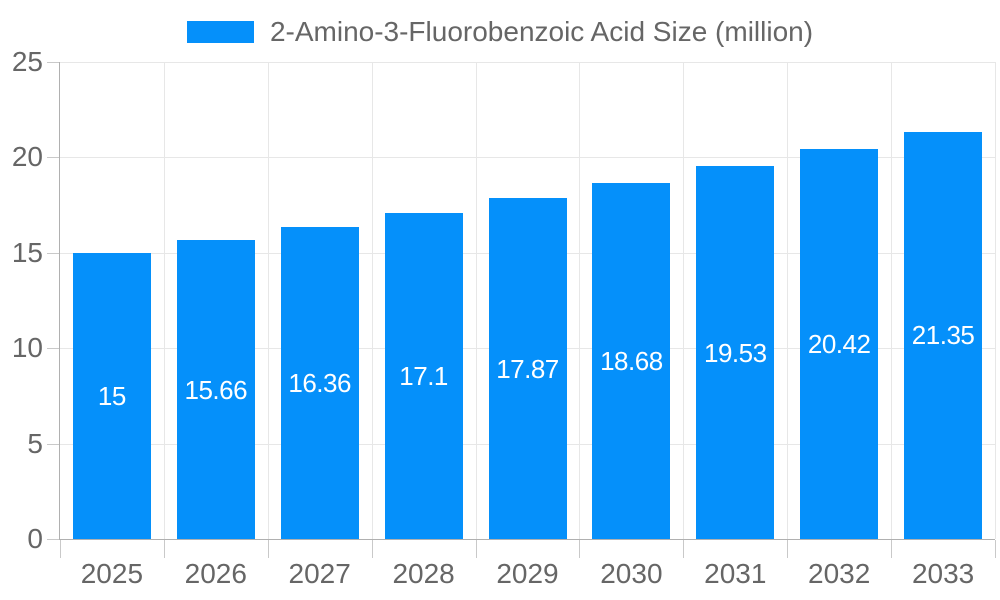  I want to click on x-axis-label: 2032, so click(839, 573).